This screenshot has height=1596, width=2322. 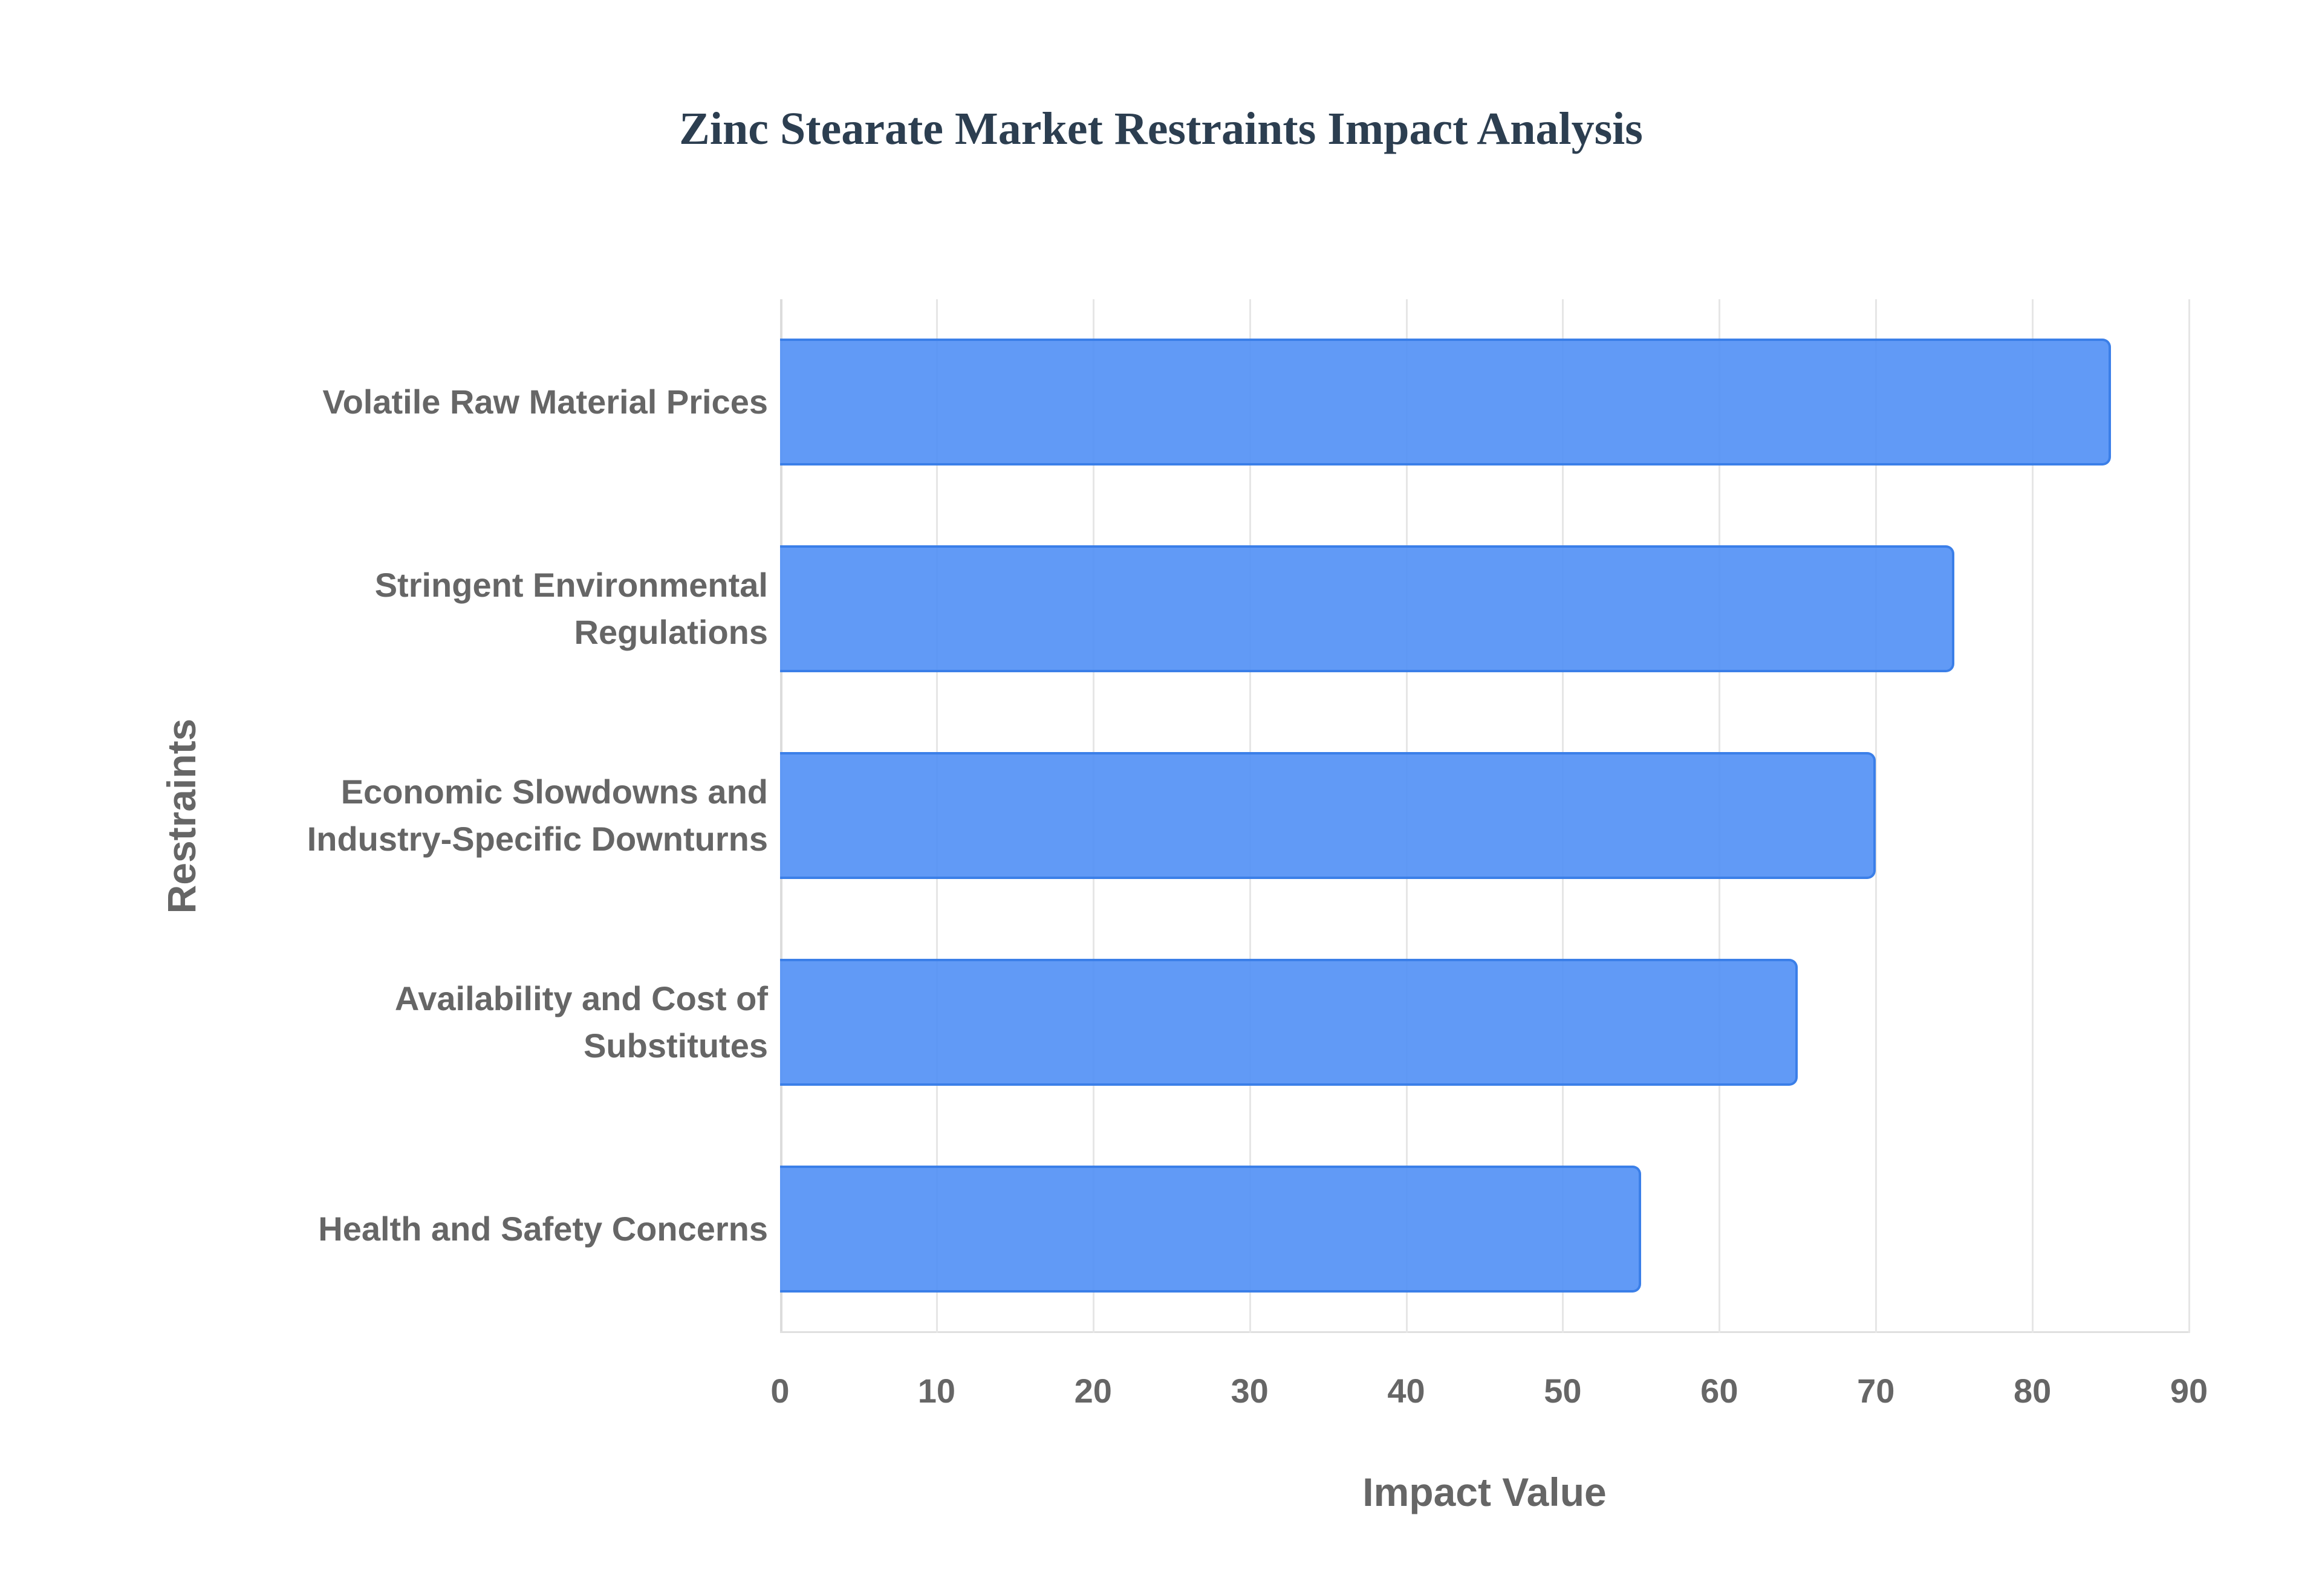 I want to click on x-tick-label: 60, so click(x=1719, y=1391).